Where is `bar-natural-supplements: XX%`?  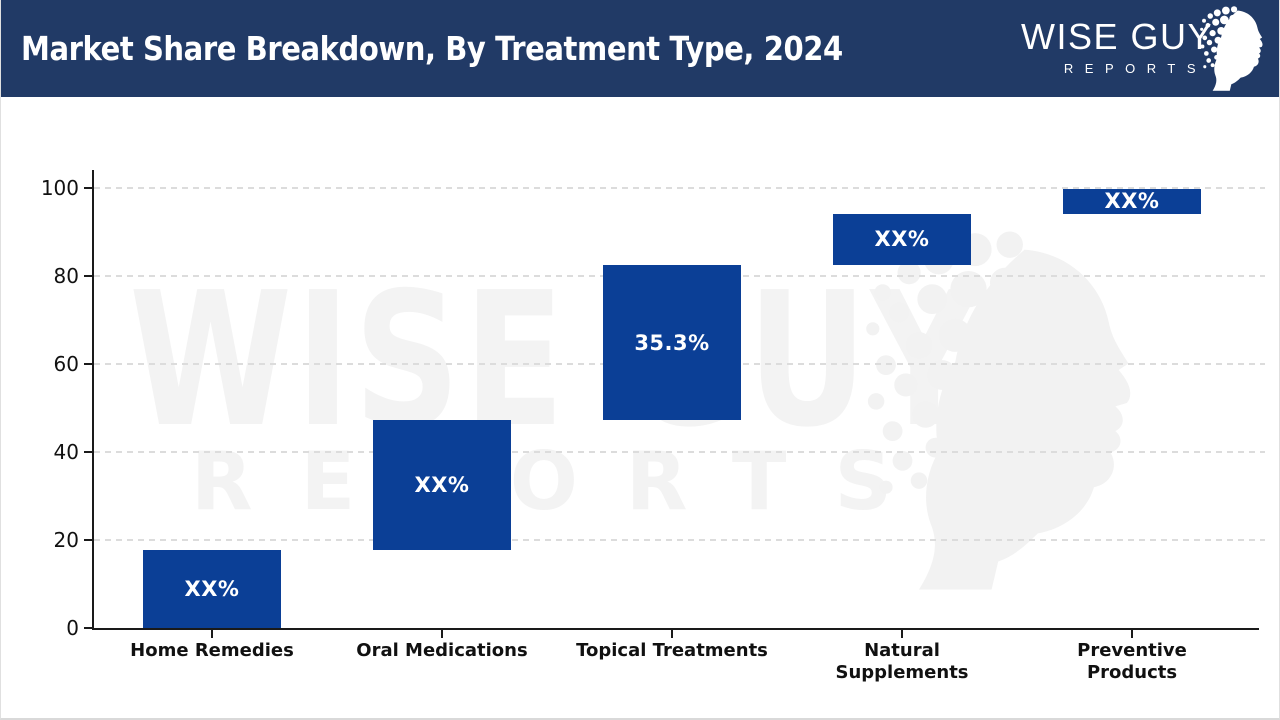 bar-natural-supplements: XX% is located at coordinates (902, 239).